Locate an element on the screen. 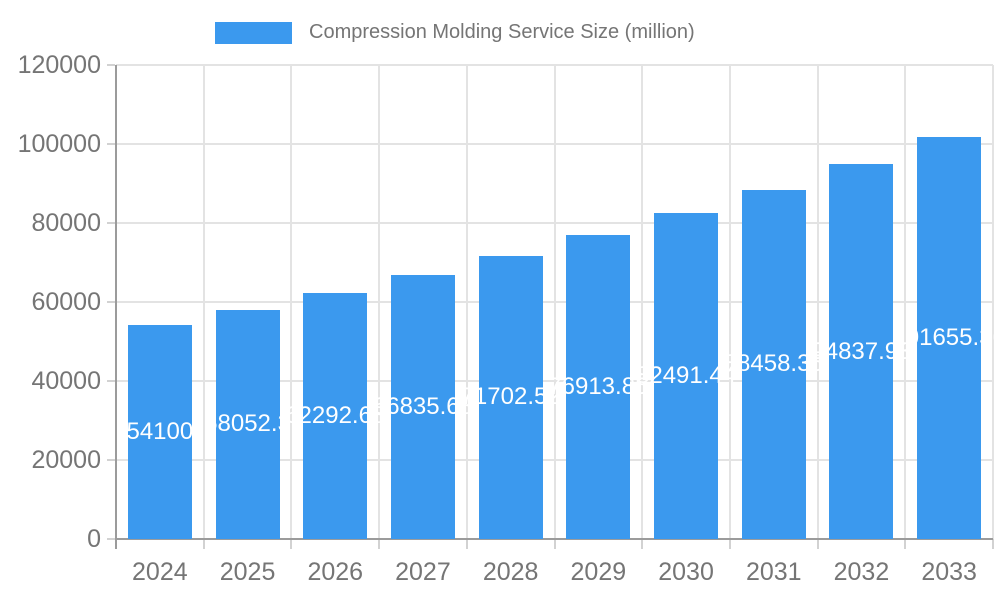 This screenshot has width=1000, height=600. x-axis-line is located at coordinates (554, 539).